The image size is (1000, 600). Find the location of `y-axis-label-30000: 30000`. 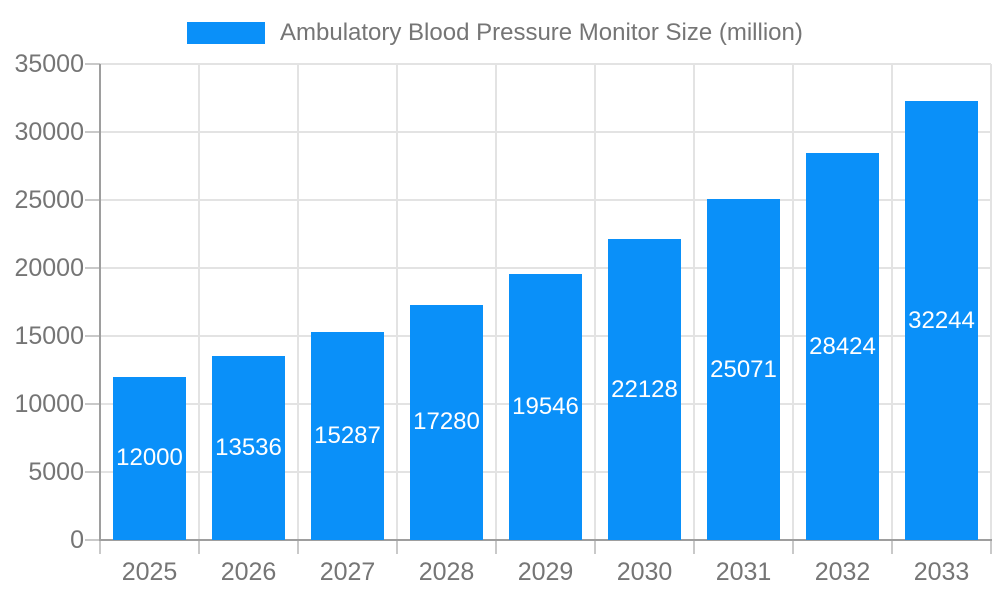

y-axis-label-30000: 30000 is located at coordinates (49, 132).